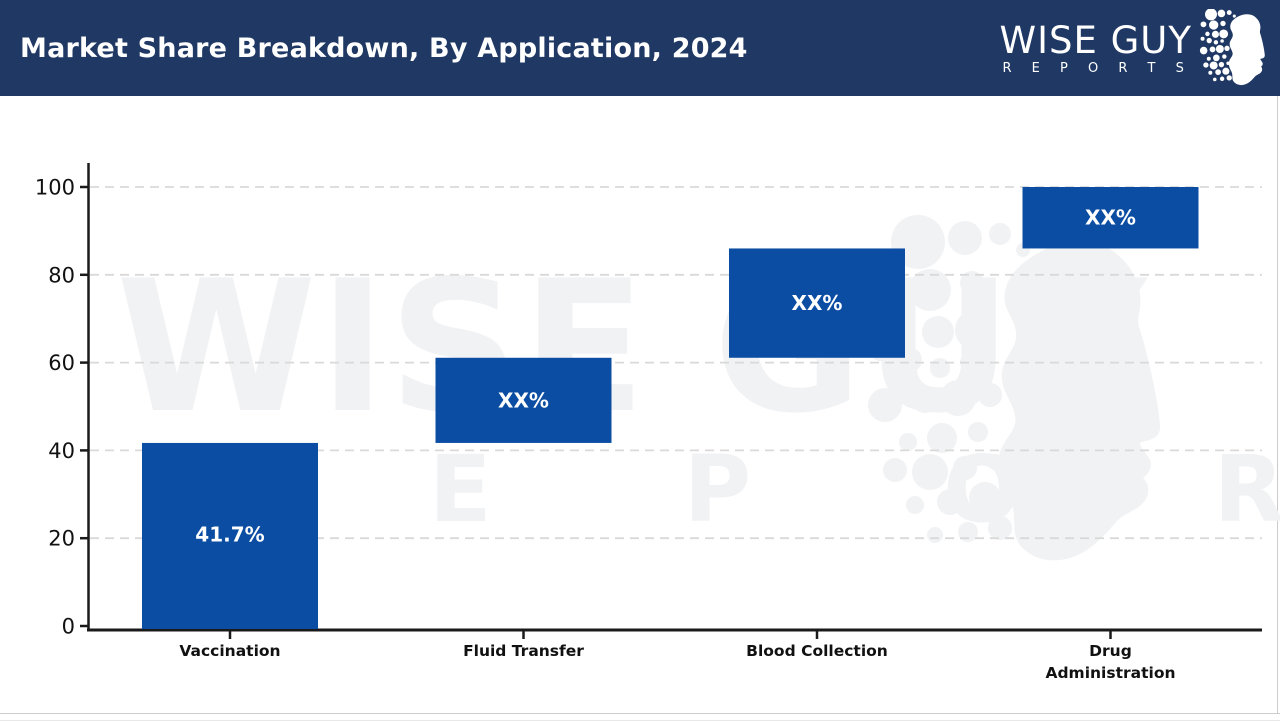  I want to click on wiseguy-face-icon, so click(1232, 47).